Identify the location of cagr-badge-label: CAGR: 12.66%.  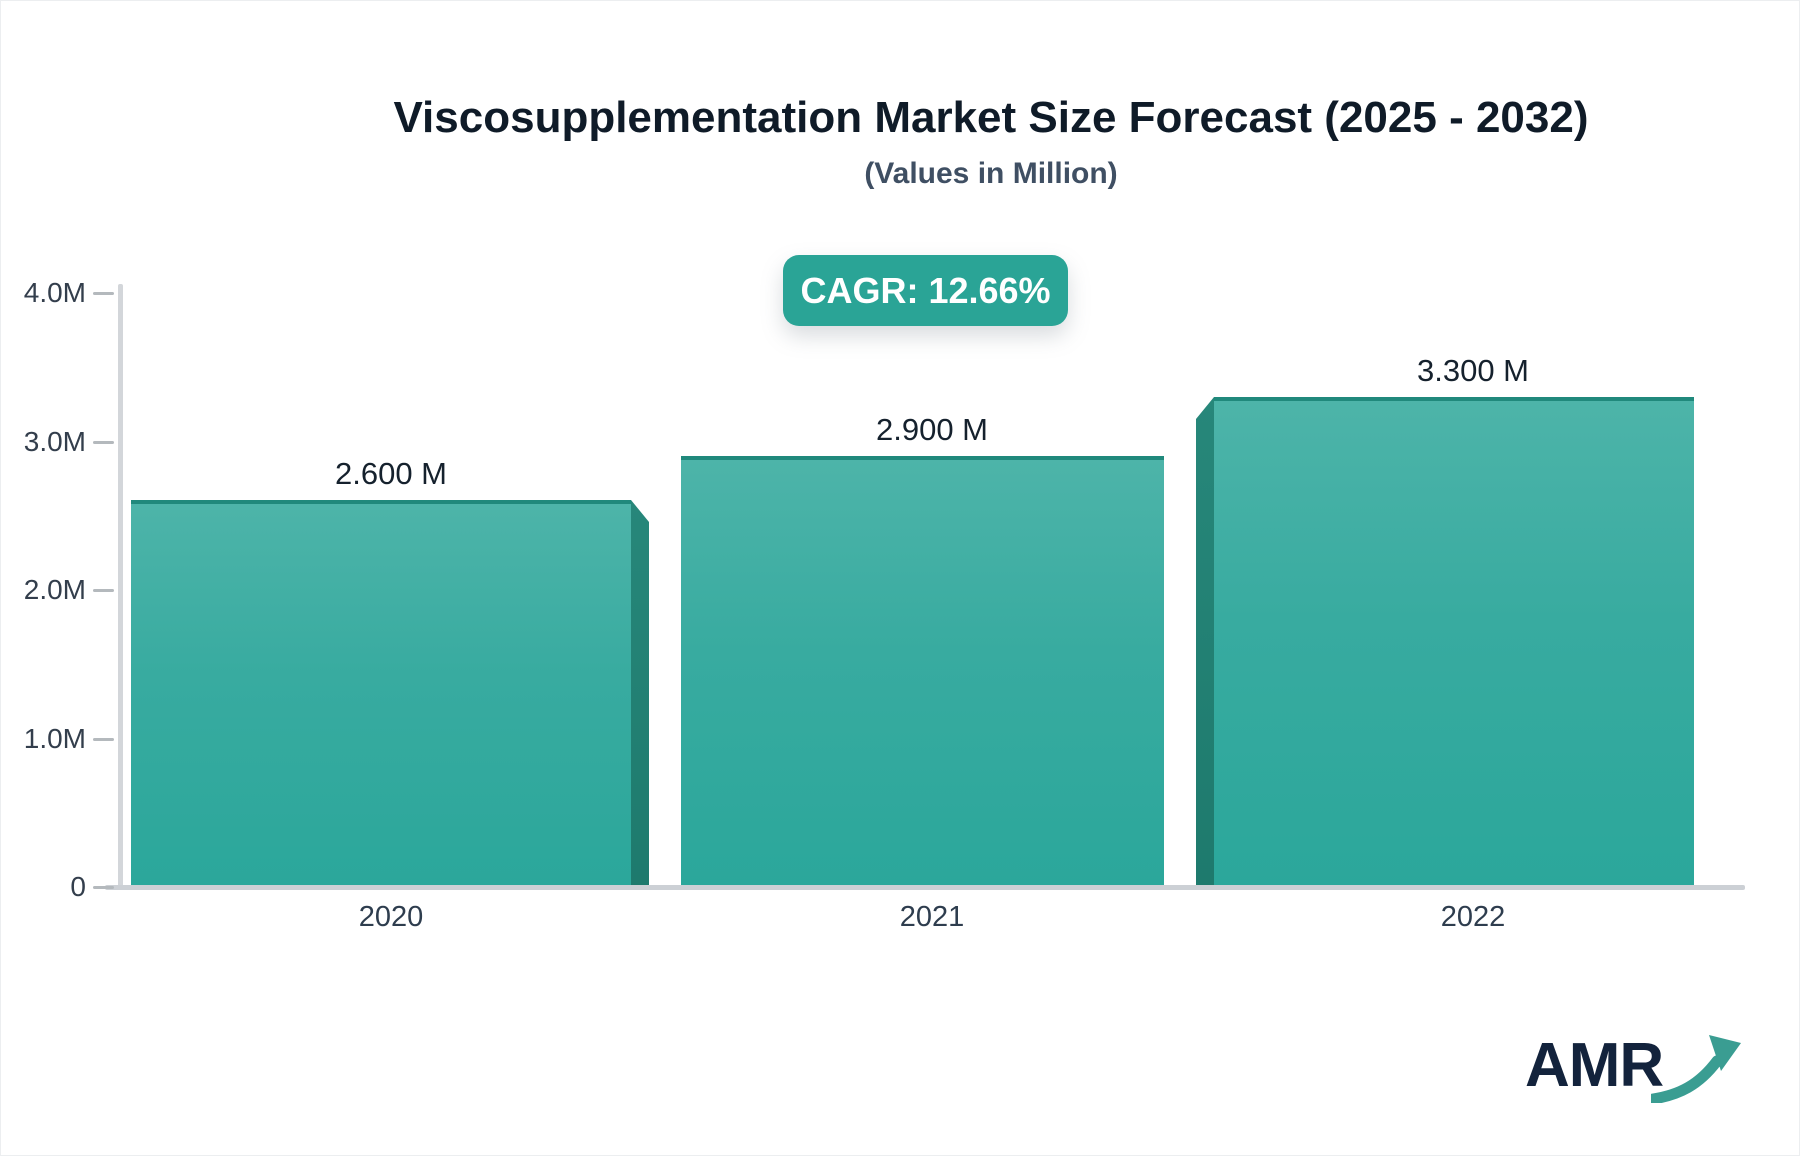
(925, 290).